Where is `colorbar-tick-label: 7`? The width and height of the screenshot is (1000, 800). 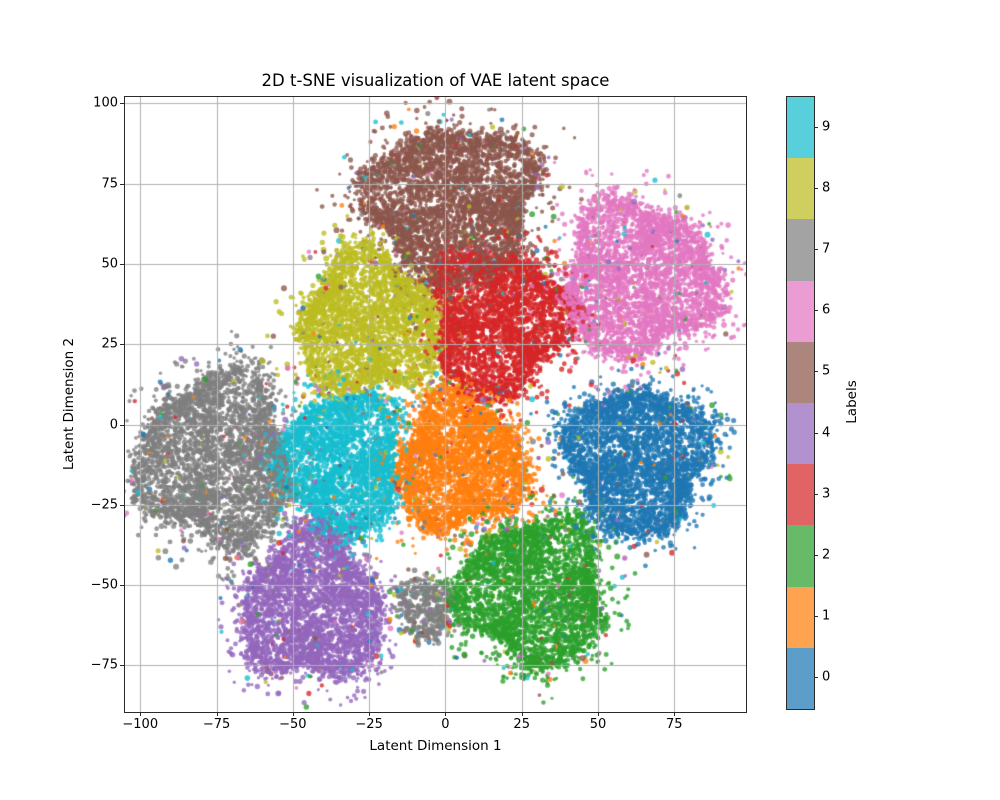
colorbar-tick-label: 7 is located at coordinates (826, 249).